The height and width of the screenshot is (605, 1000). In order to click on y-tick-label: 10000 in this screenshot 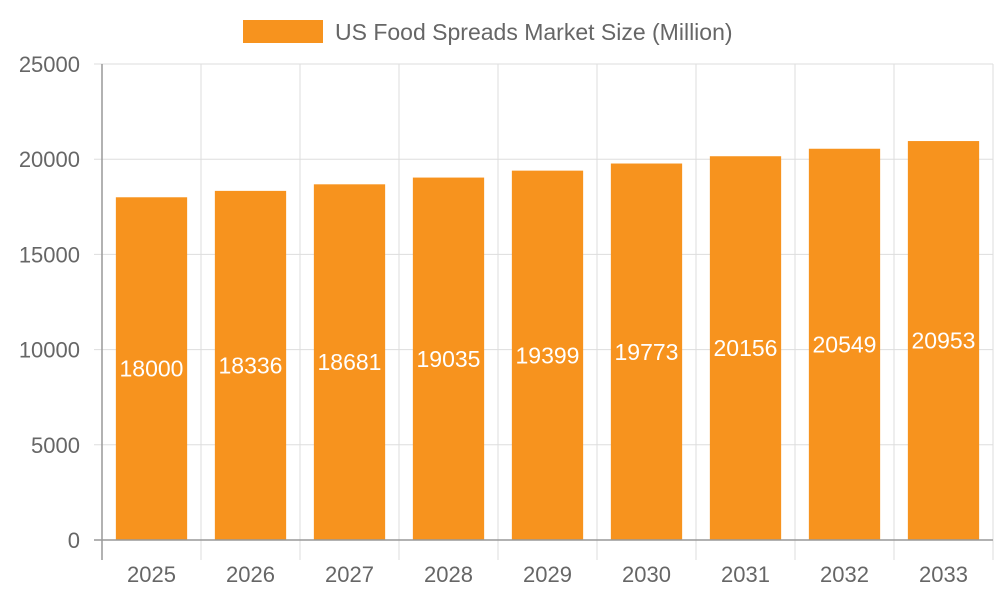, I will do `click(49, 350)`.